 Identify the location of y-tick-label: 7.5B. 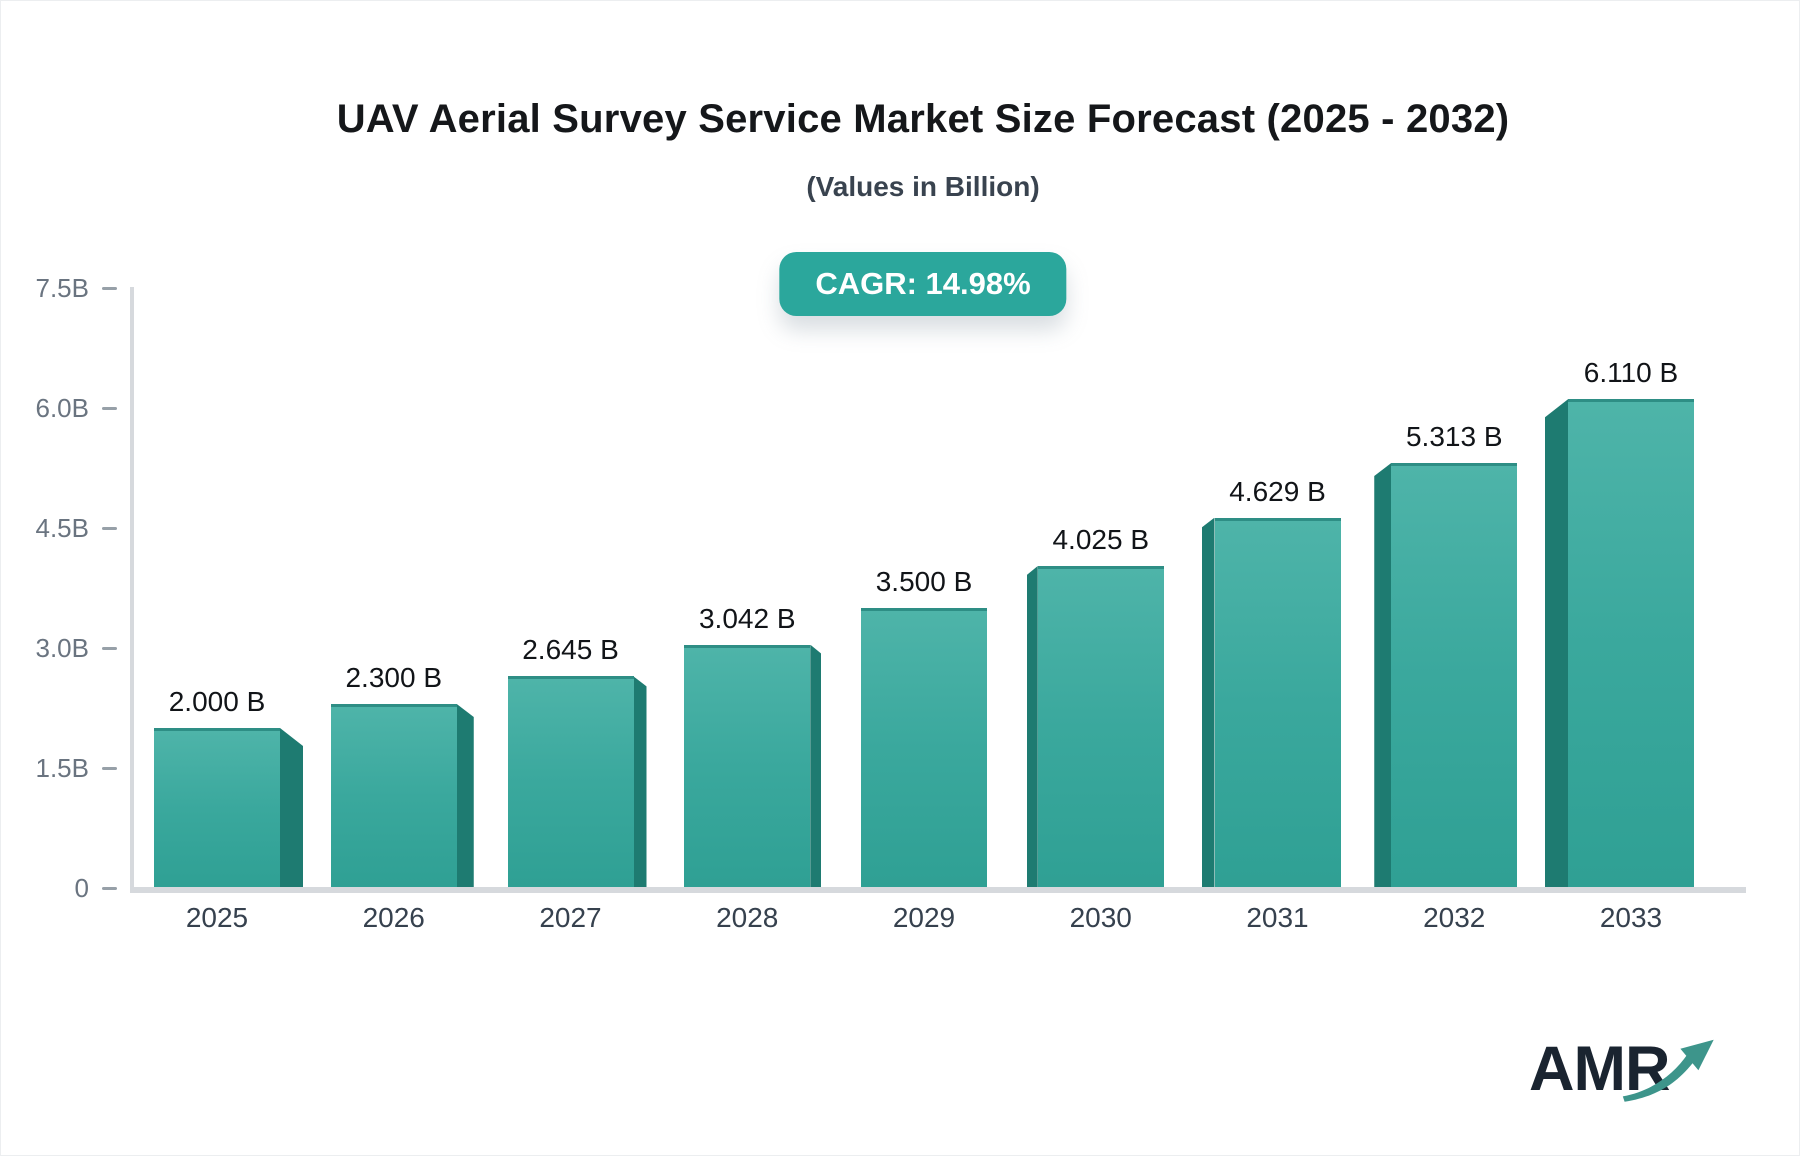
(62, 288).